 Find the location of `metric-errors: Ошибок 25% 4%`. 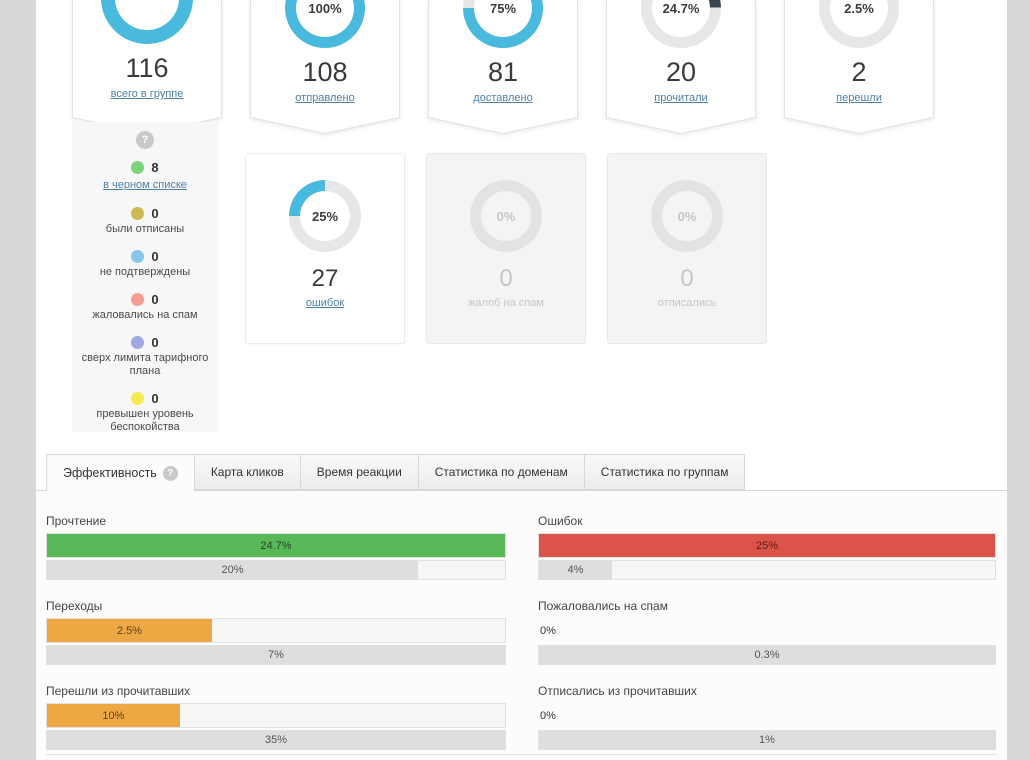

metric-errors: Ошибок 25% 4% is located at coordinates (767, 547).